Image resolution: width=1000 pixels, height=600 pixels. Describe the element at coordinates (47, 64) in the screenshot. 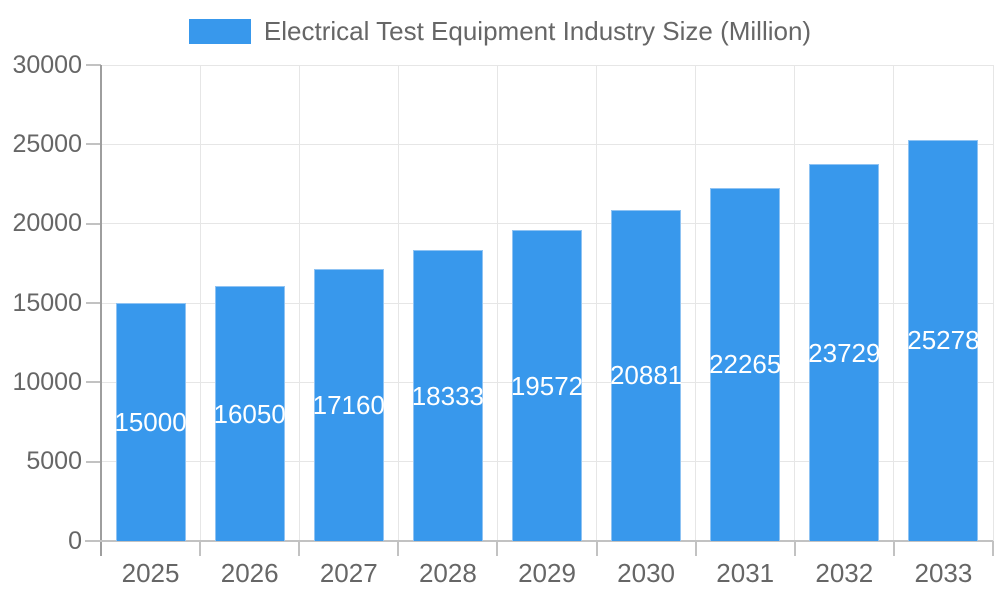

I see `y-tick-label: 30000` at that location.